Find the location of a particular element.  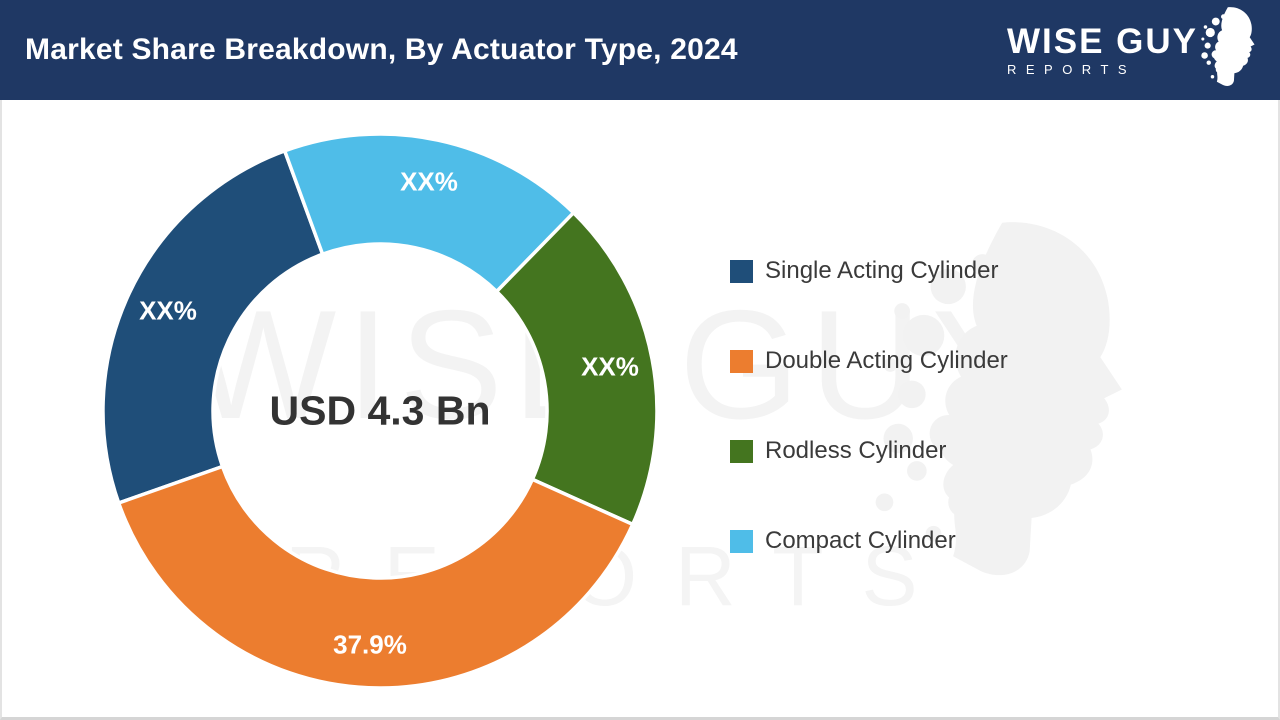

brand-logo: WISE GUY REPORTS is located at coordinates (1136, 50).